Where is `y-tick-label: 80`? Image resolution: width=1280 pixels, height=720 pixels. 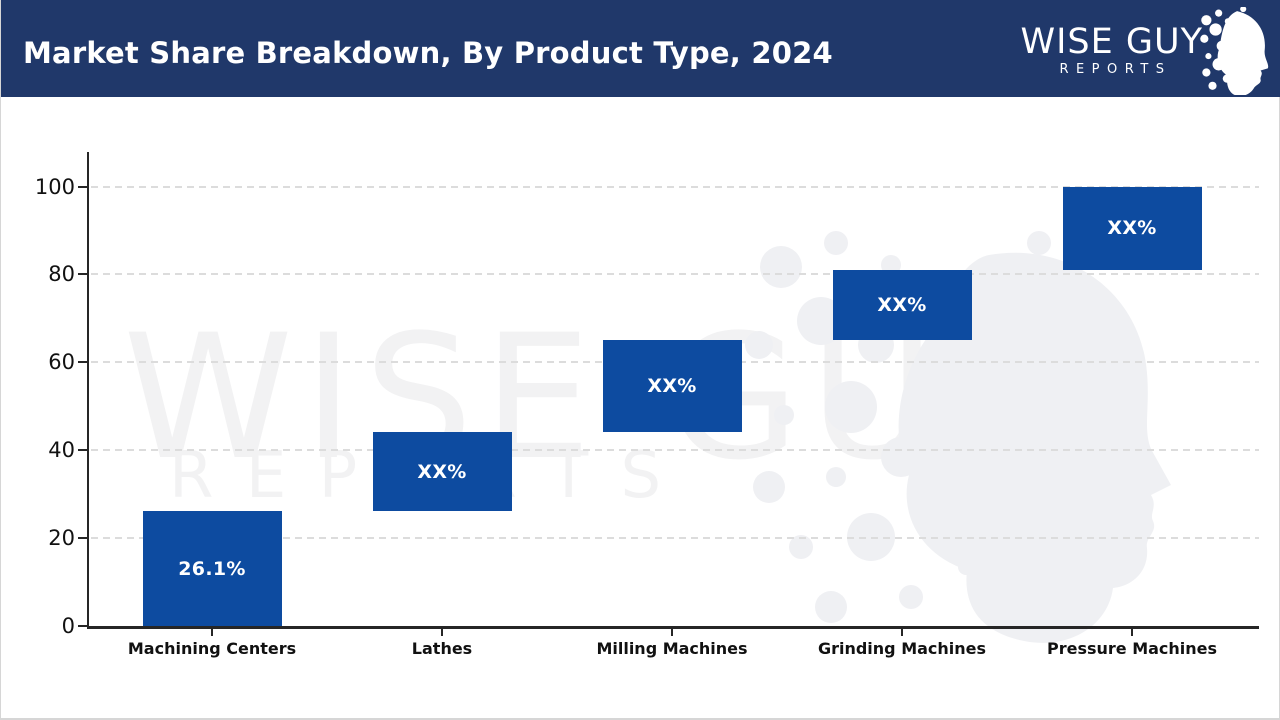
y-tick-label: 80 is located at coordinates (61, 274).